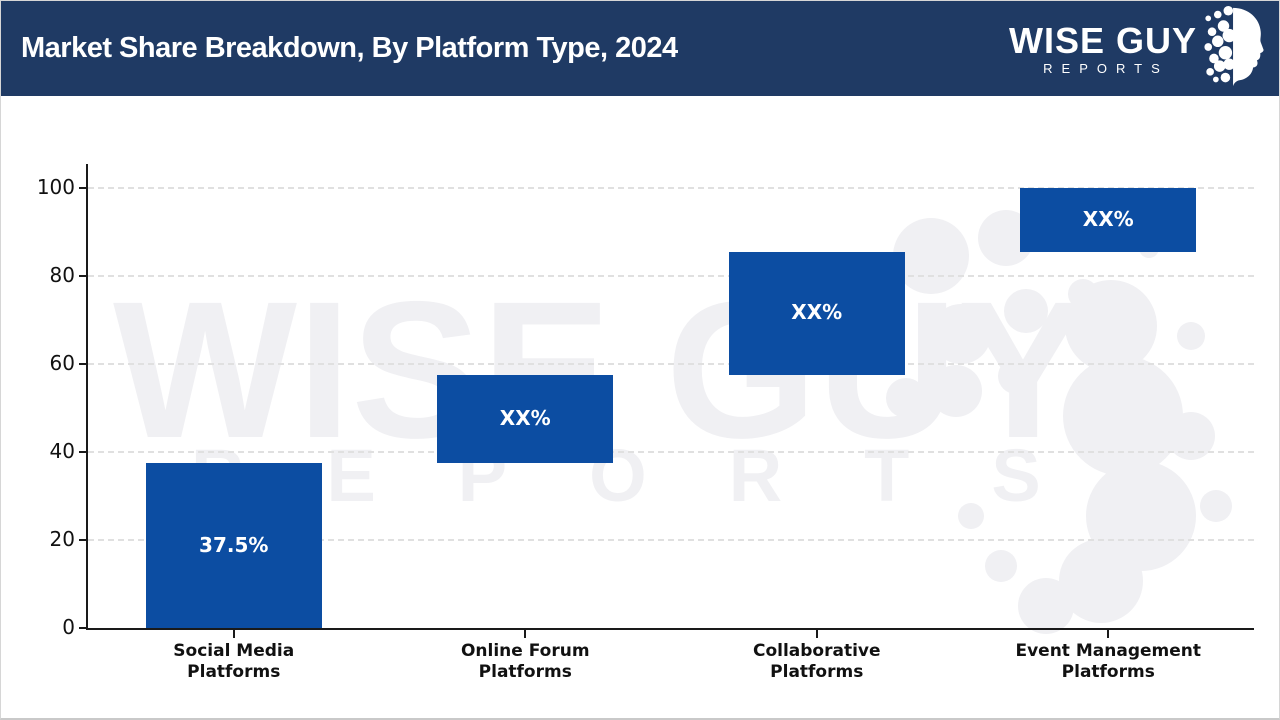  Describe the element at coordinates (87, 397) in the screenshot. I see `y-axis-line` at that location.